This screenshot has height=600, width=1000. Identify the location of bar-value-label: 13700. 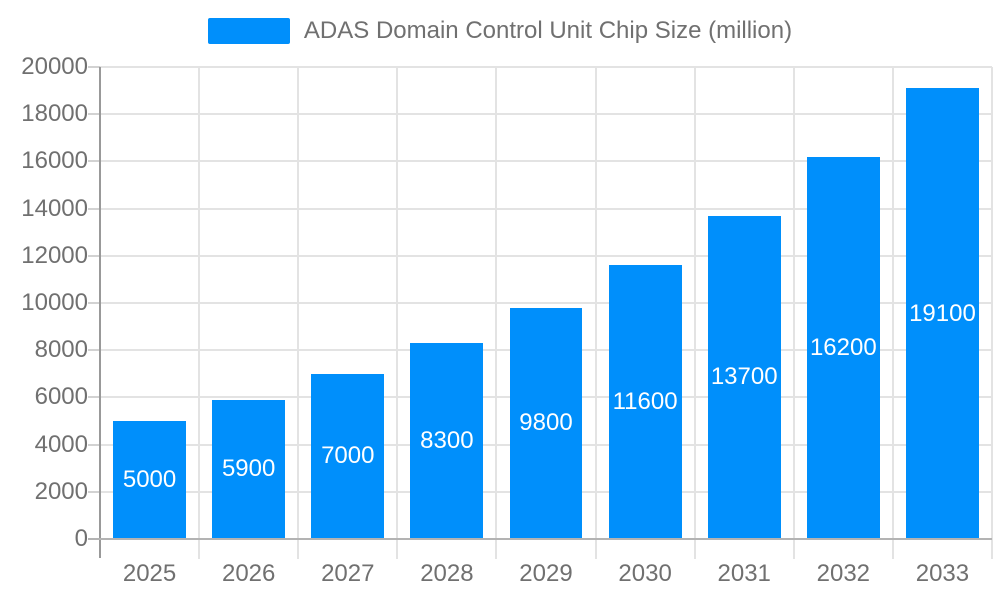
(744, 377).